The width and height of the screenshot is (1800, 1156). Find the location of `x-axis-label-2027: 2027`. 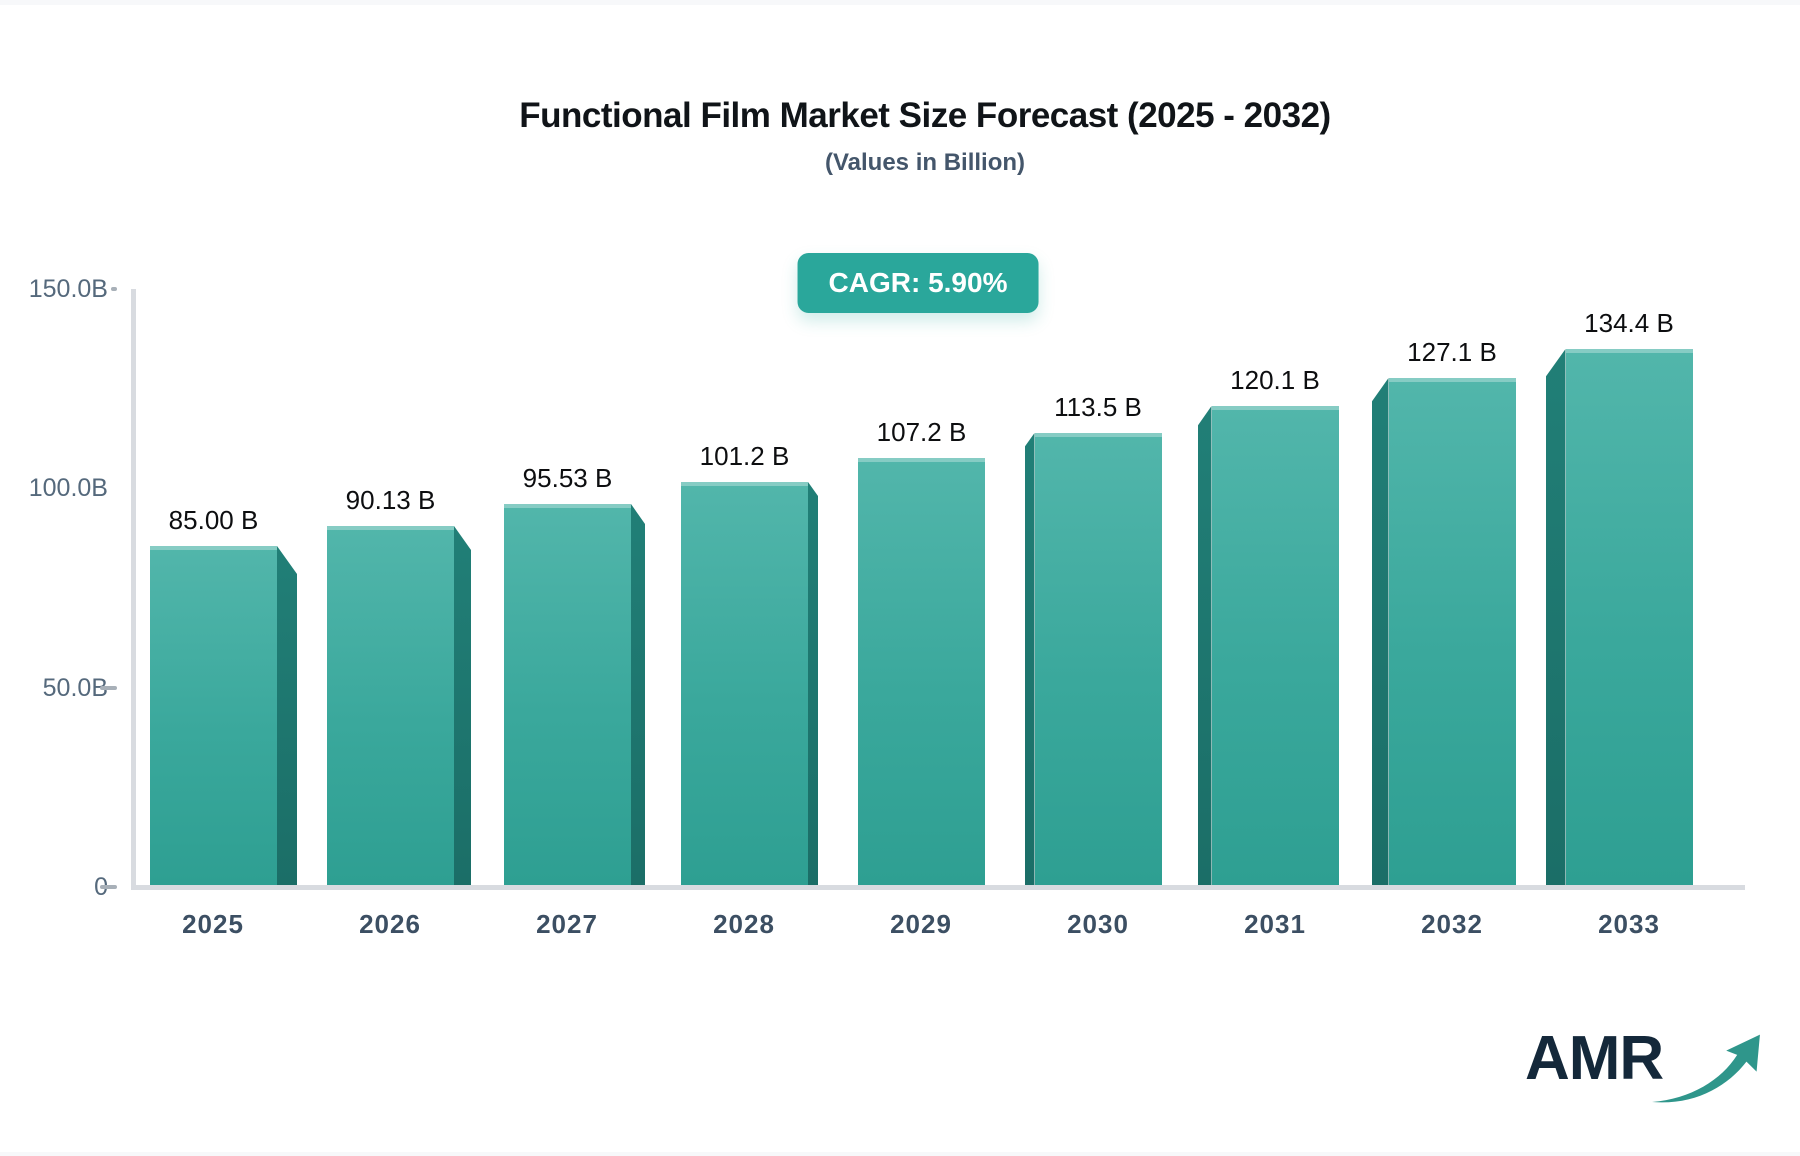

x-axis-label-2027: 2027 is located at coordinates (567, 924).